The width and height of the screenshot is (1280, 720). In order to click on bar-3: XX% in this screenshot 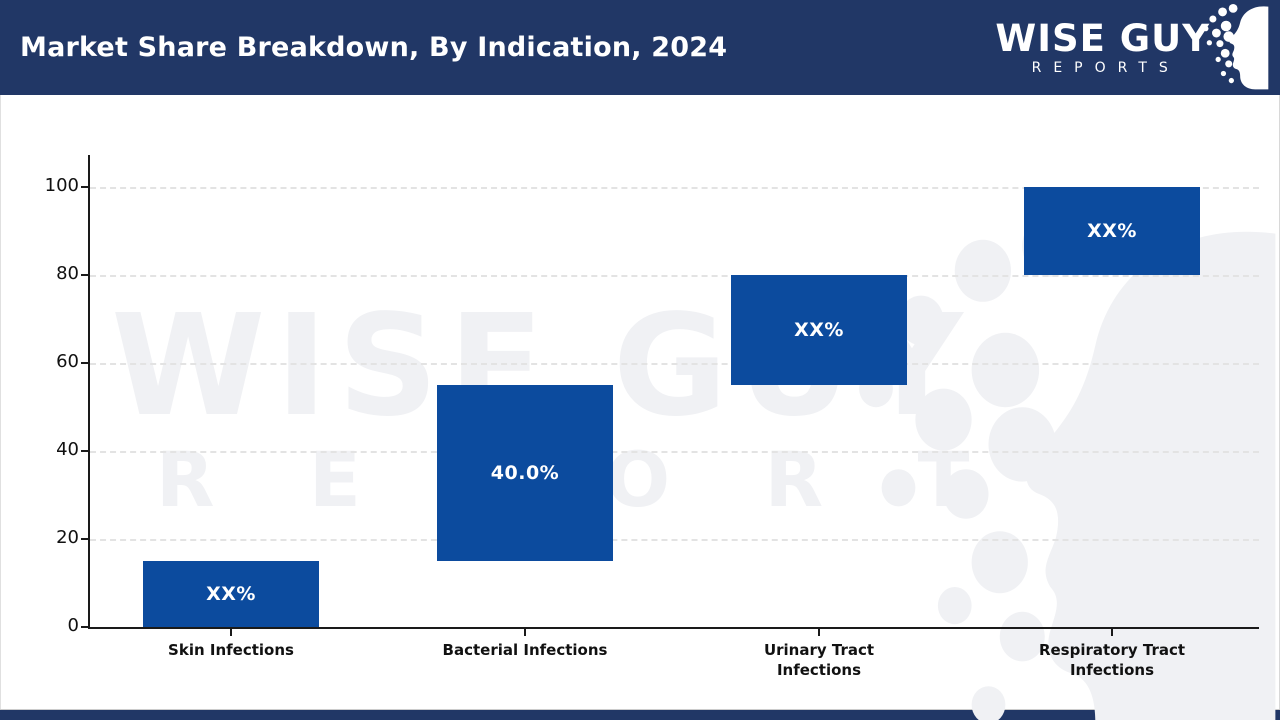, I will do `click(1112, 231)`.